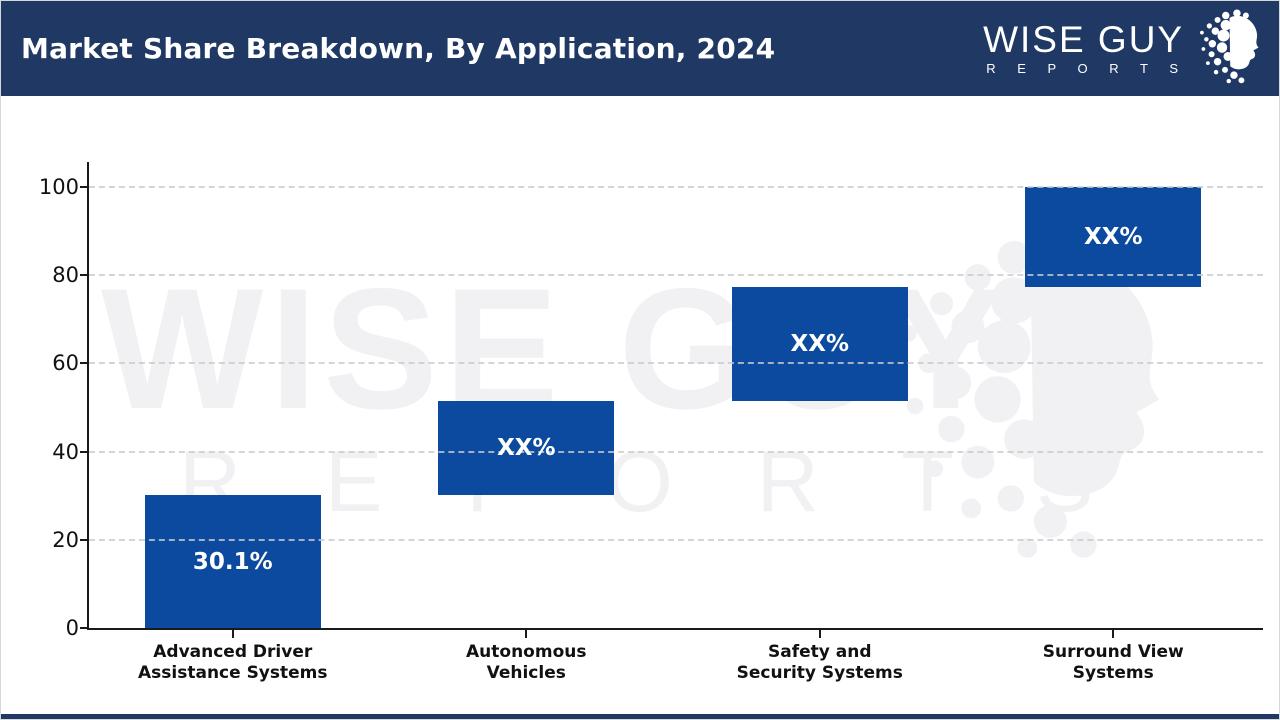 The image size is (1280, 720). I want to click on category-label-line: Advanced Driver, so click(233, 652).